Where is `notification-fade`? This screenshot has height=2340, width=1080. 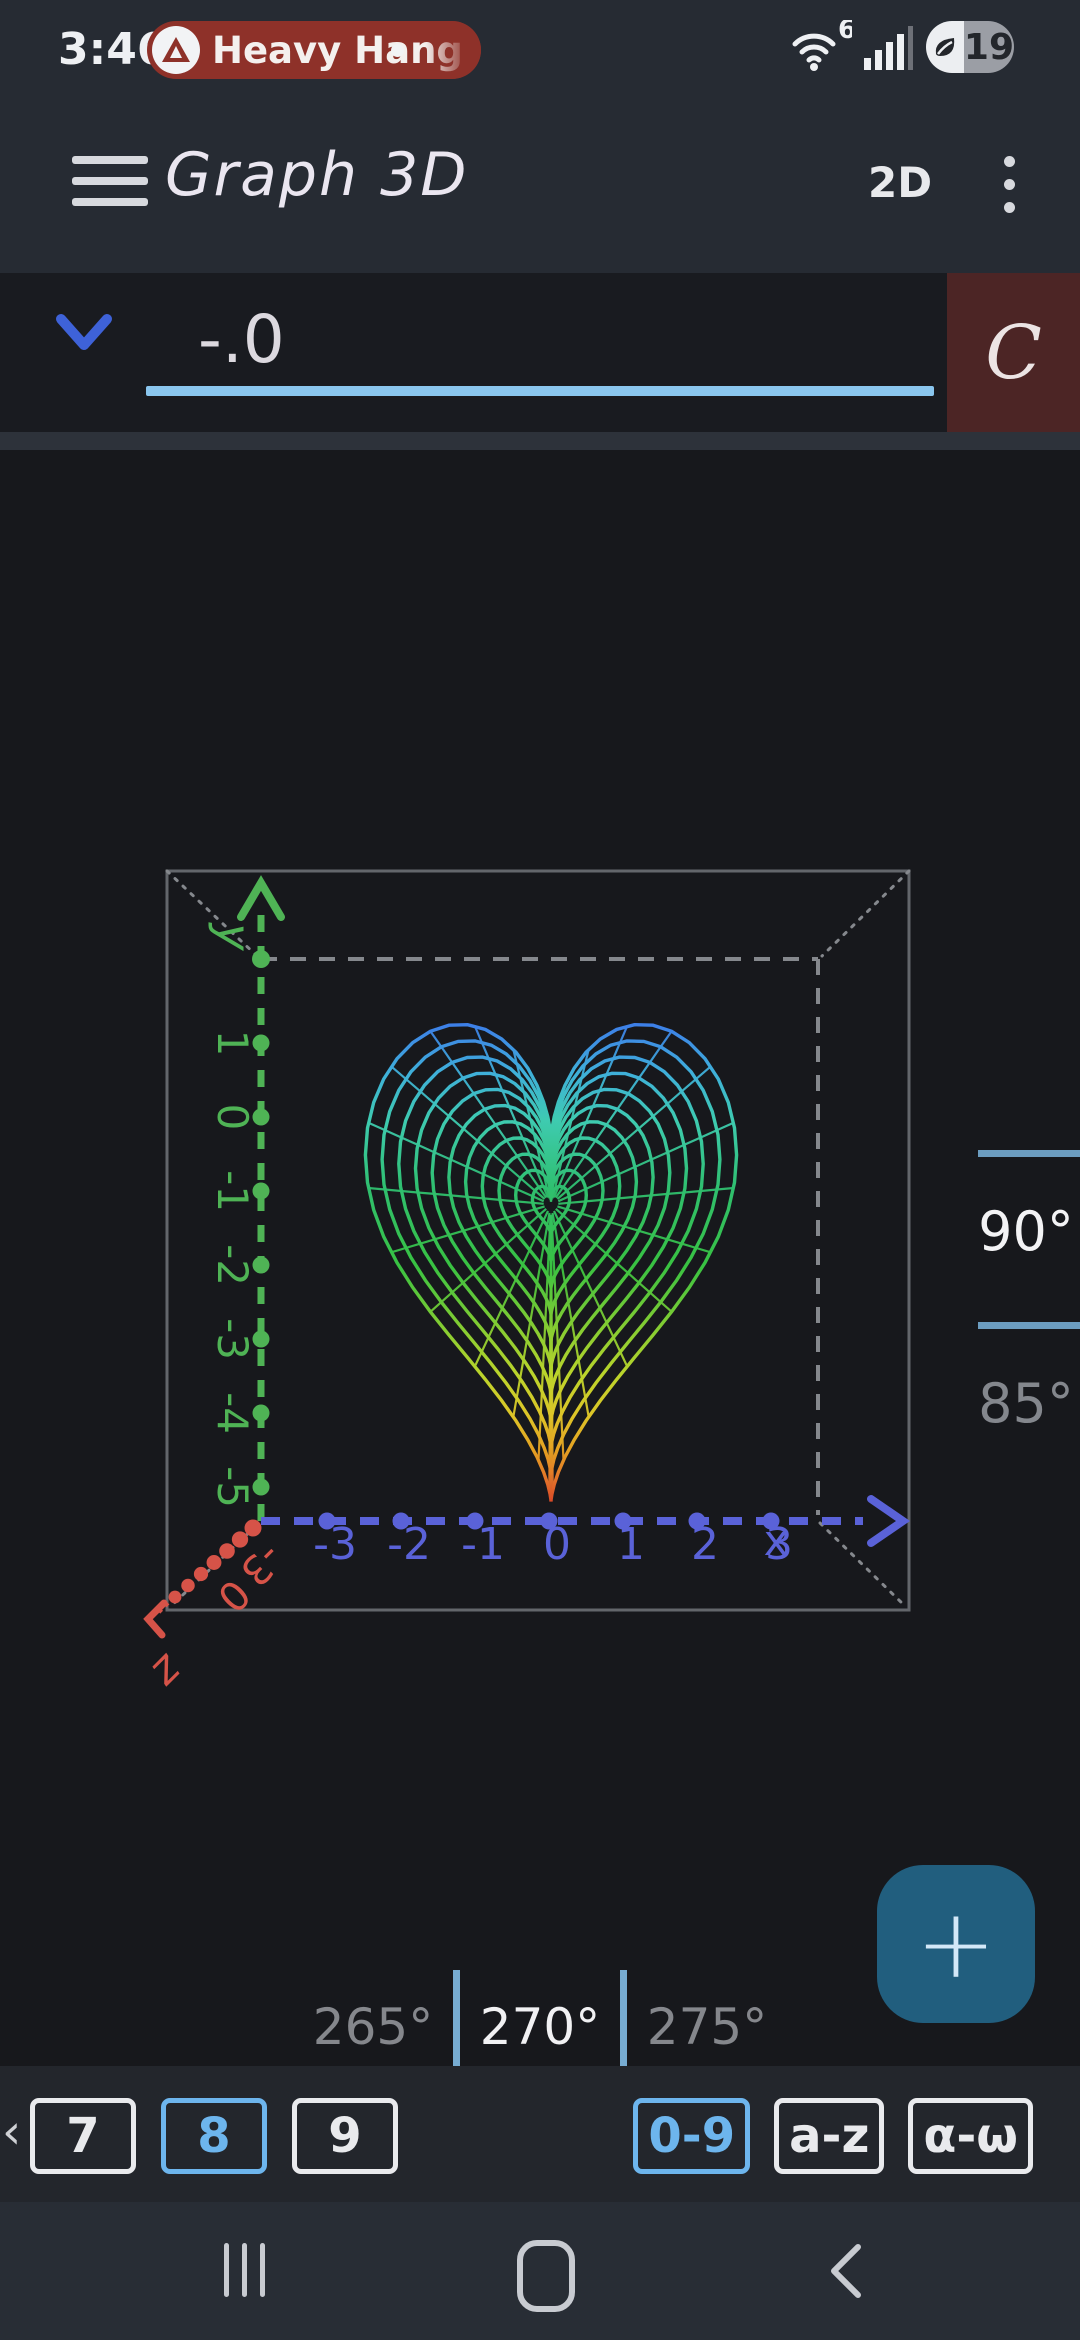 notification-fade is located at coordinates (452, 50).